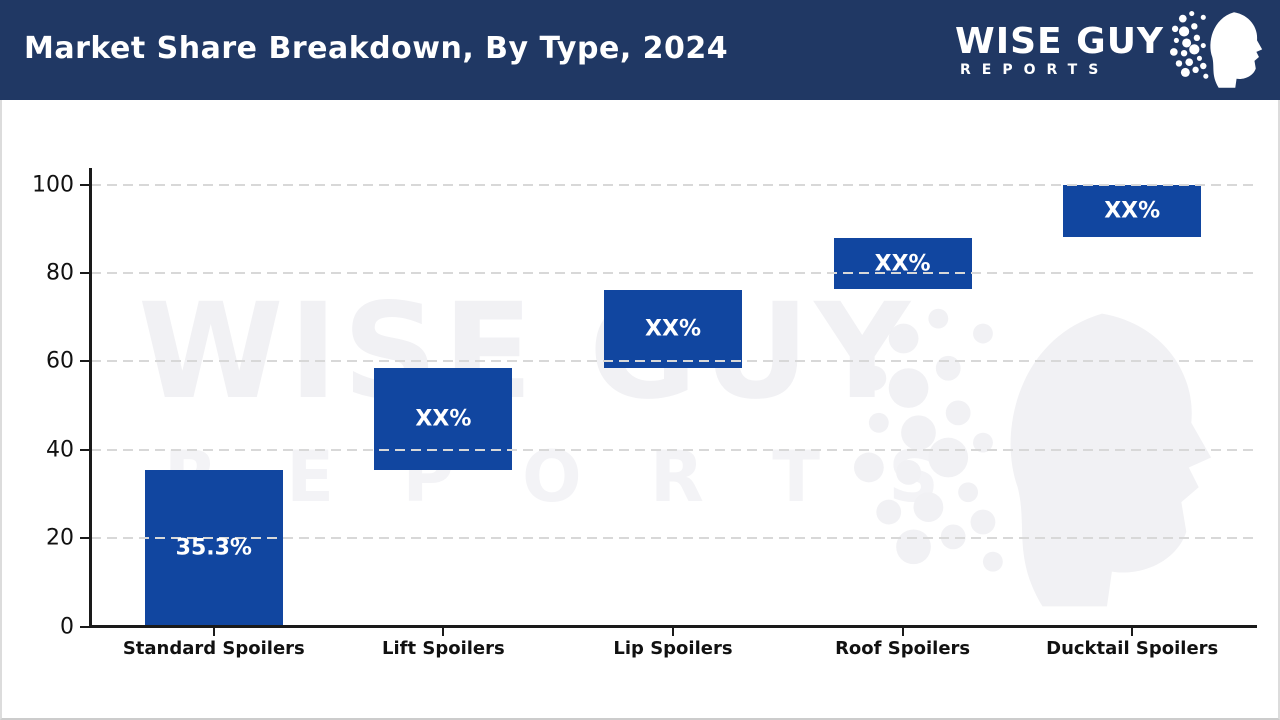 The image size is (1280, 720). I want to click on logo-subtitle: REPORTS, so click(1034, 69).